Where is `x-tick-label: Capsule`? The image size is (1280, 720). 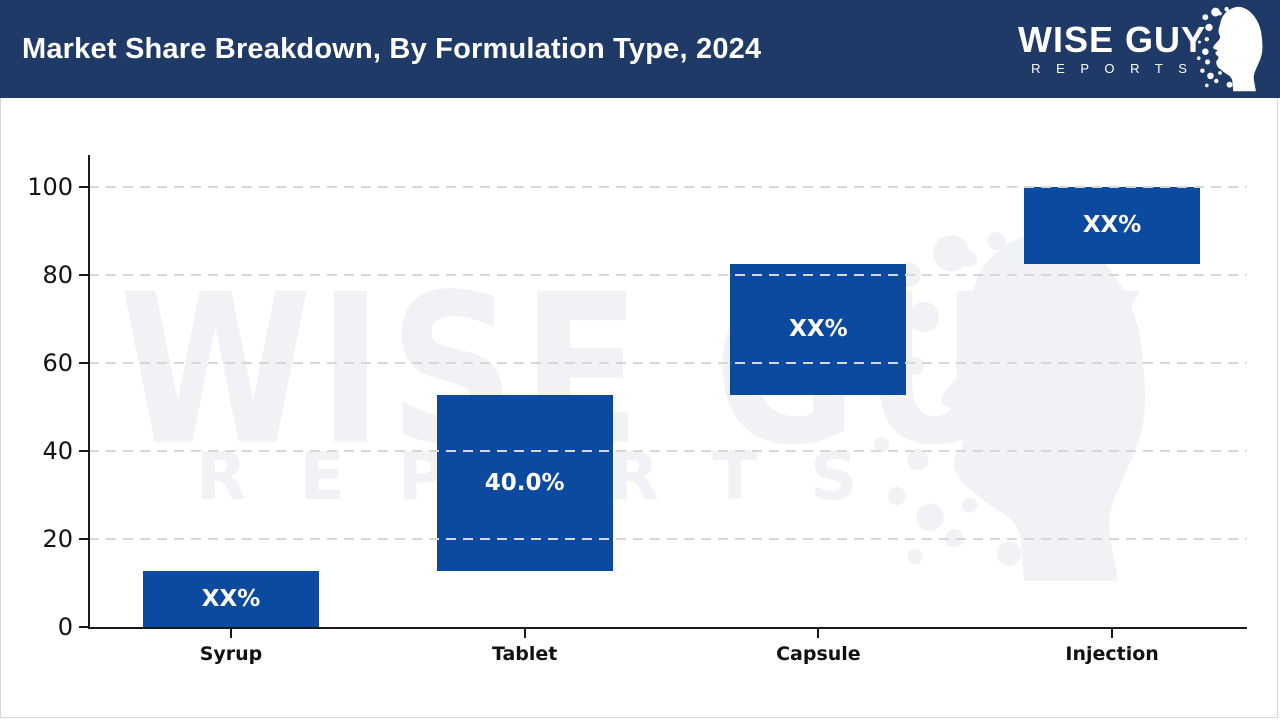 x-tick-label: Capsule is located at coordinates (818, 654).